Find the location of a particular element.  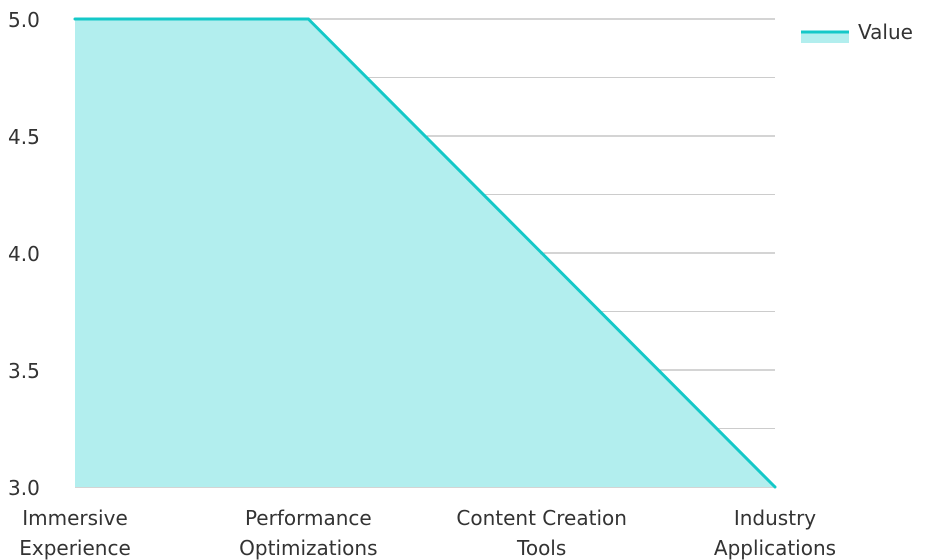

y-tick-label: 4.5 is located at coordinates (24, 137).